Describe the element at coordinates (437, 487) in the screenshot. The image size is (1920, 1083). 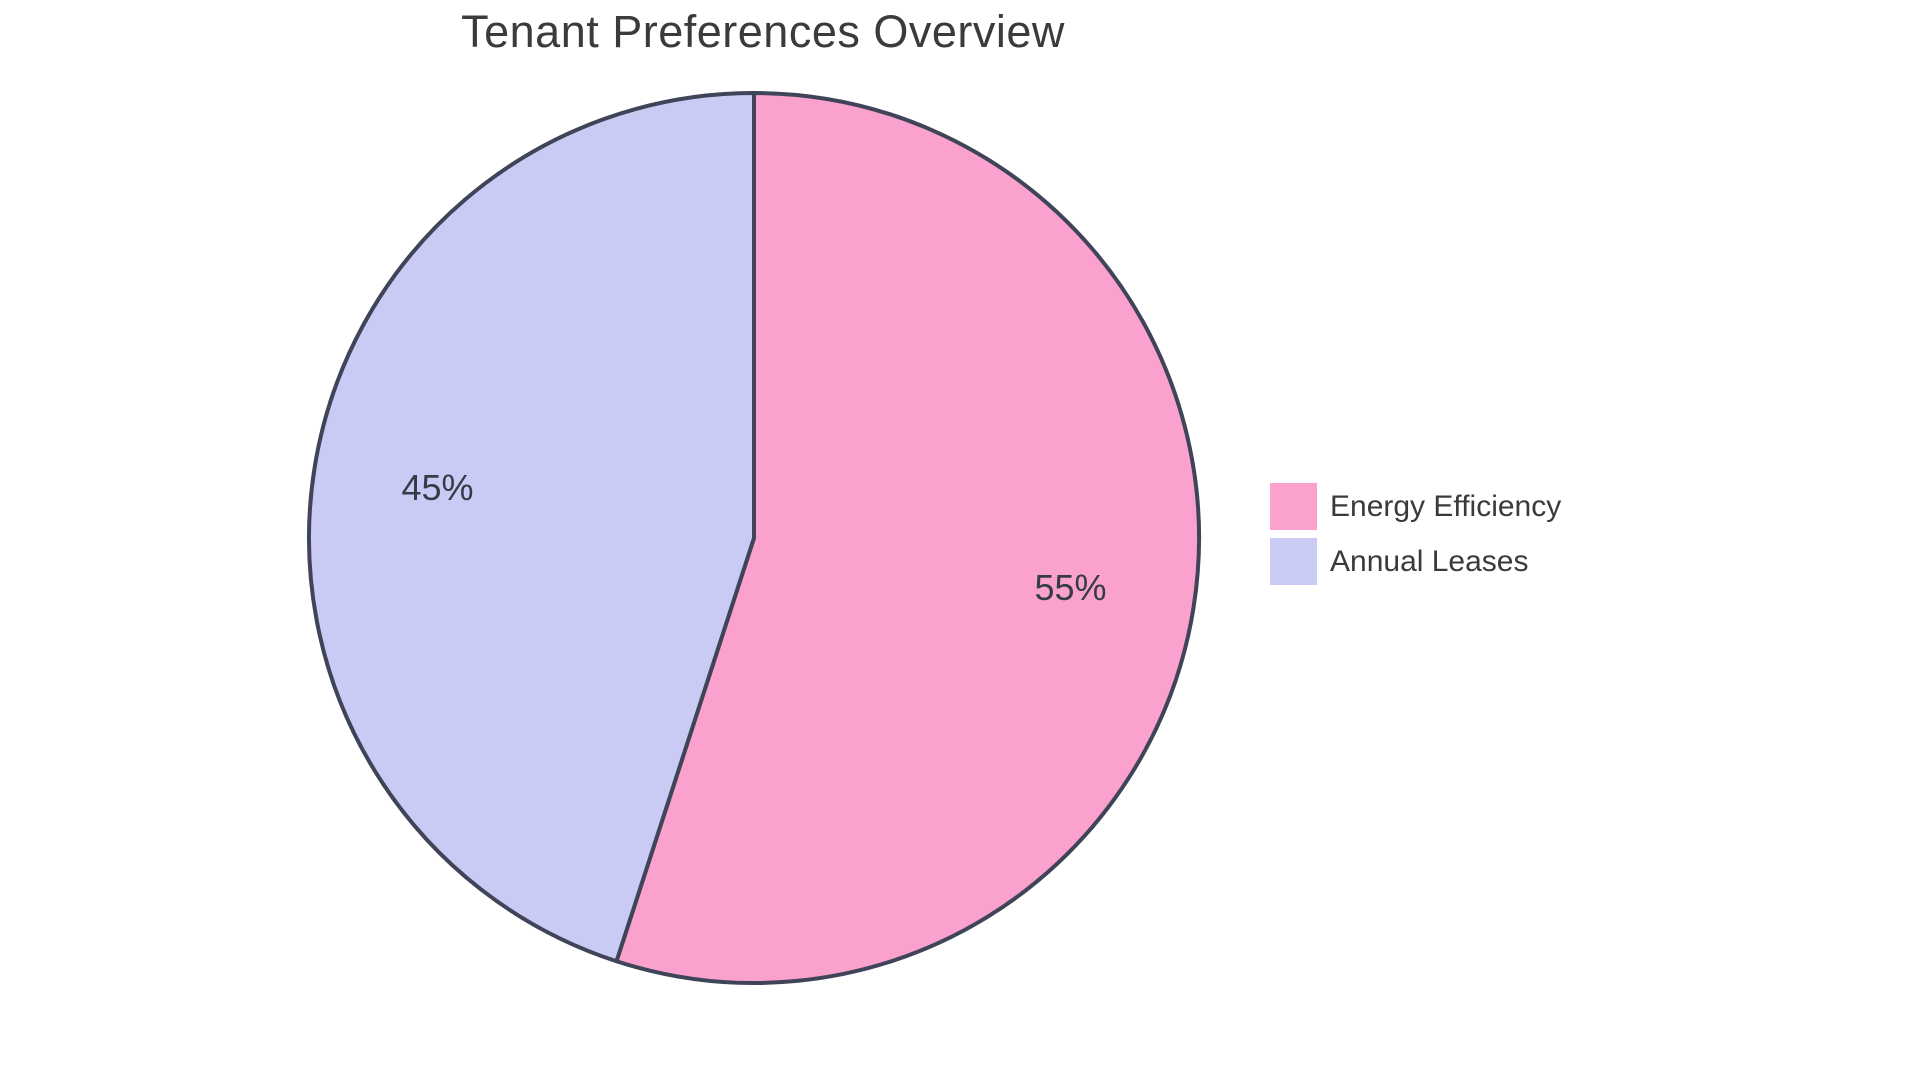
I see `slice-percentage-label-annual-leases: 45%` at that location.